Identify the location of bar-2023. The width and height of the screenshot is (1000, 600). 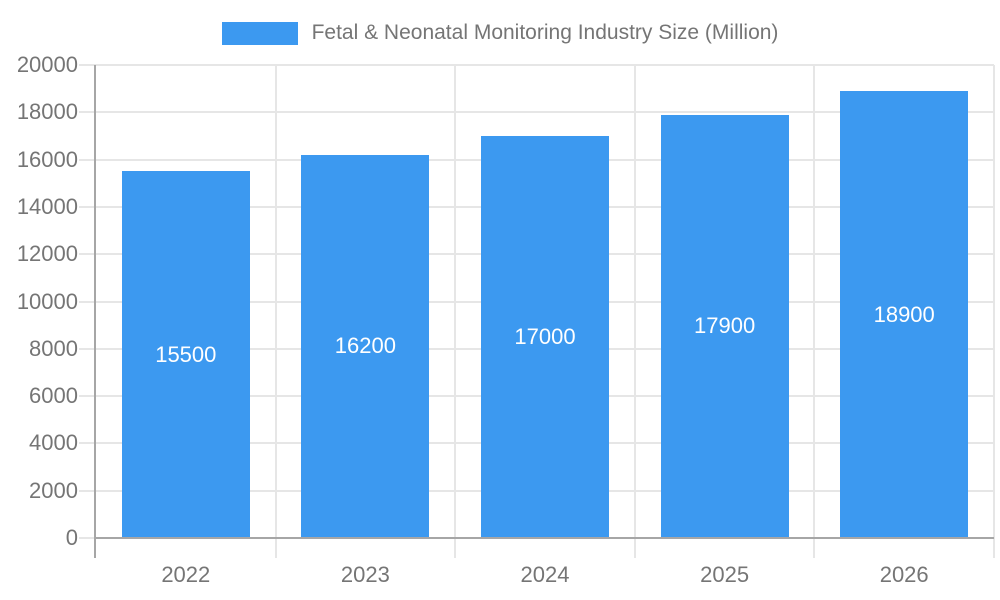
(365, 346).